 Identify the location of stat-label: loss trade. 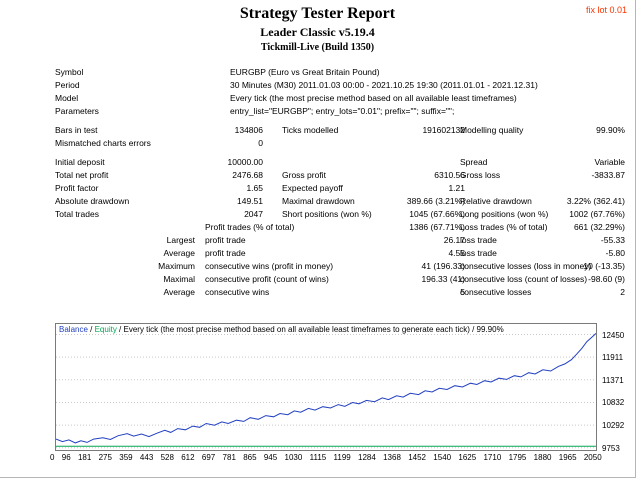
(478, 240).